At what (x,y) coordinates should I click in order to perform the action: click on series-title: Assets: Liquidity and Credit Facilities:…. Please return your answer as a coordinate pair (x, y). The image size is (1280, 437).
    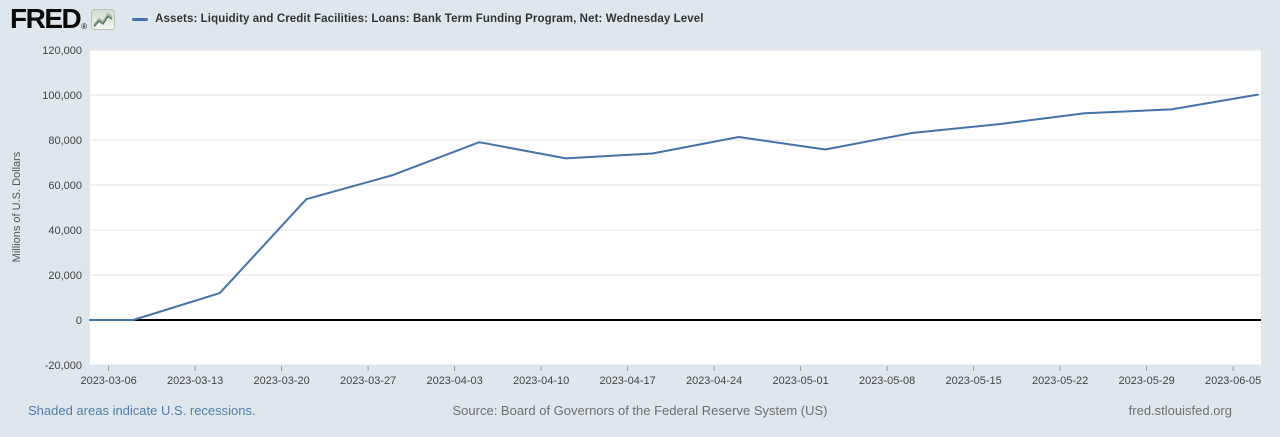
    Looking at the image, I should click on (429, 19).